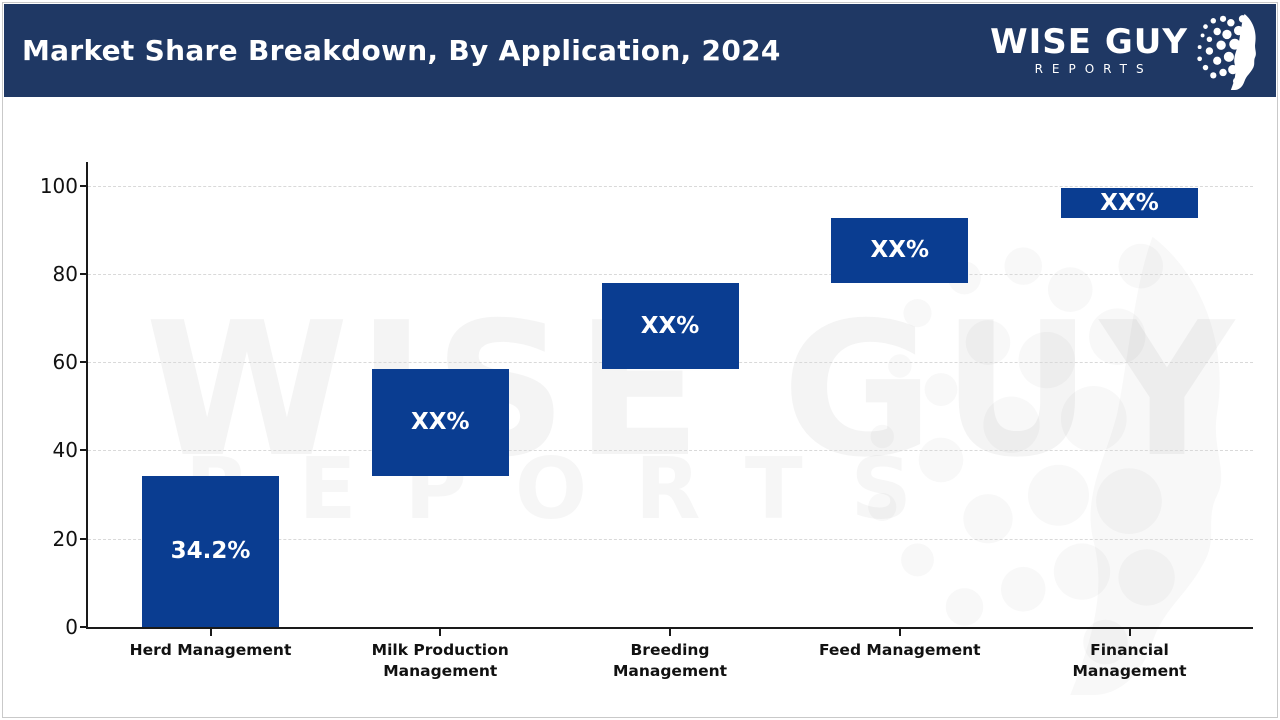  Describe the element at coordinates (440, 650) in the screenshot. I see `x-axis-category-line: Milk Production` at that location.